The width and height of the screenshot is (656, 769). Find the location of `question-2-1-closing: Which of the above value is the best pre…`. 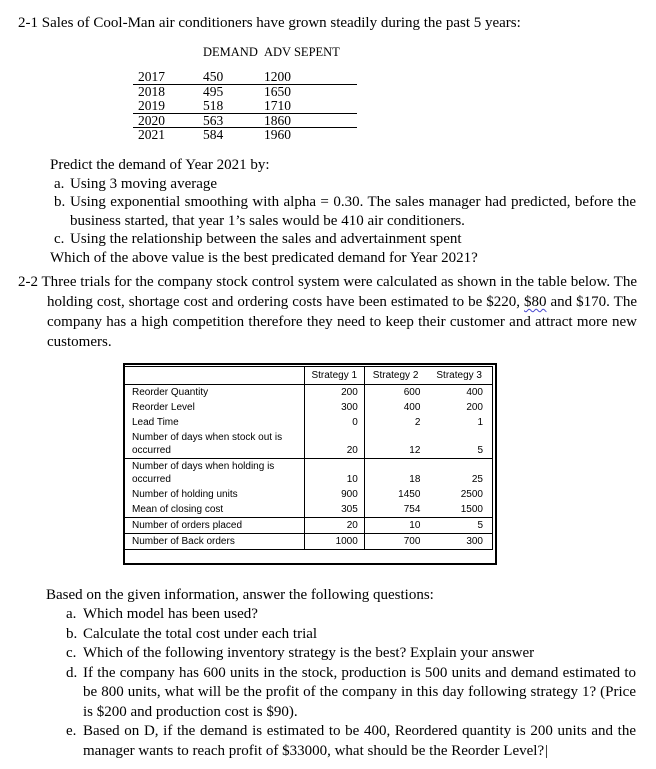

question-2-1-closing: Which of the above value is the best pre… is located at coordinates (264, 257).